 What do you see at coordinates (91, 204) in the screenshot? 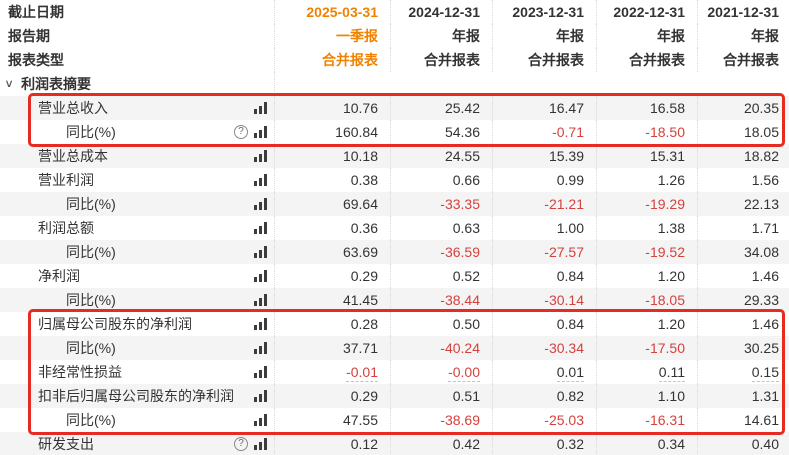
I see `row-label: 同比(%)` at bounding box center [91, 204].